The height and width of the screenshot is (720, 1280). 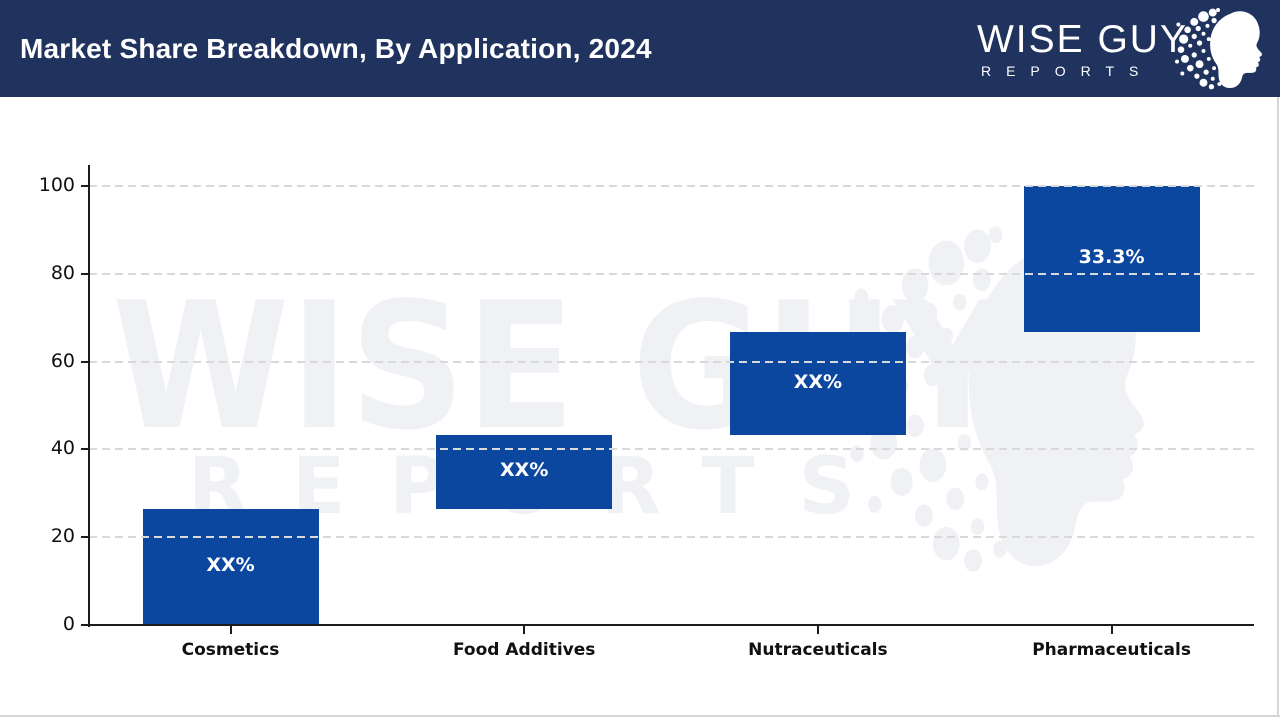 I want to click on x-axis-category-label: Food Additives, so click(x=524, y=650).